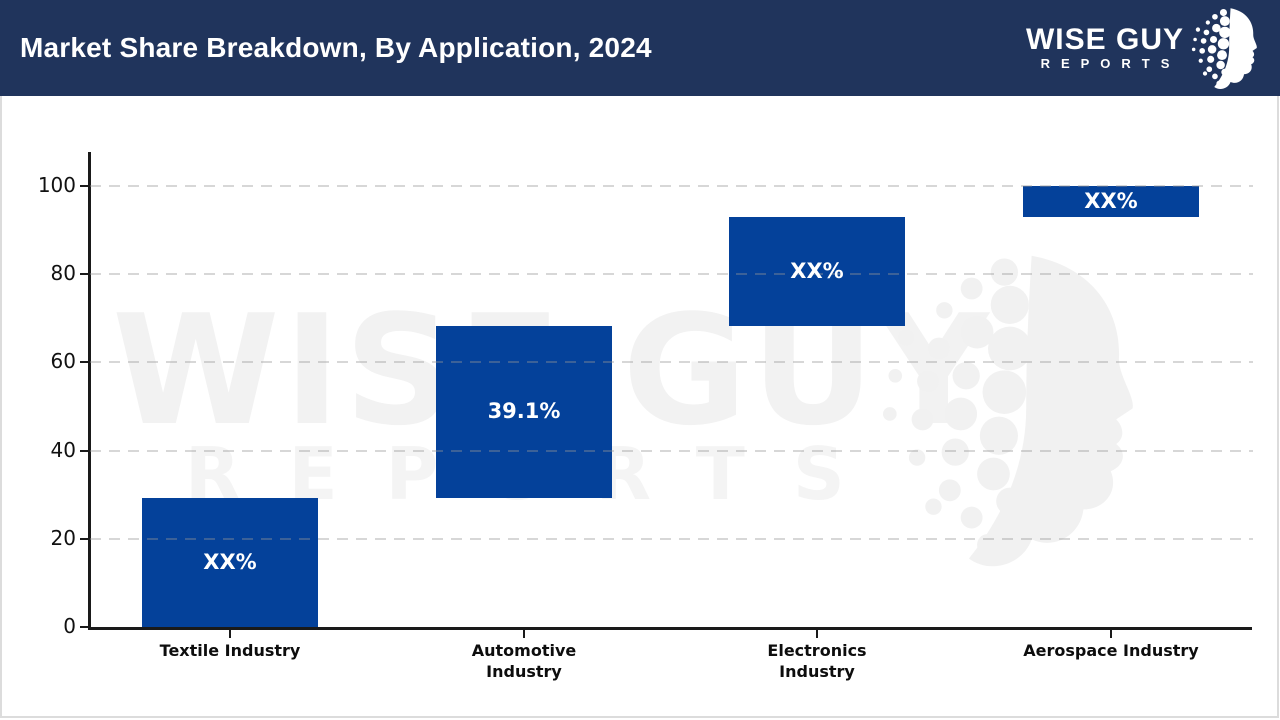  I want to click on wiseguy-logo: WISE GUY REPORTS, so click(1153, 48).